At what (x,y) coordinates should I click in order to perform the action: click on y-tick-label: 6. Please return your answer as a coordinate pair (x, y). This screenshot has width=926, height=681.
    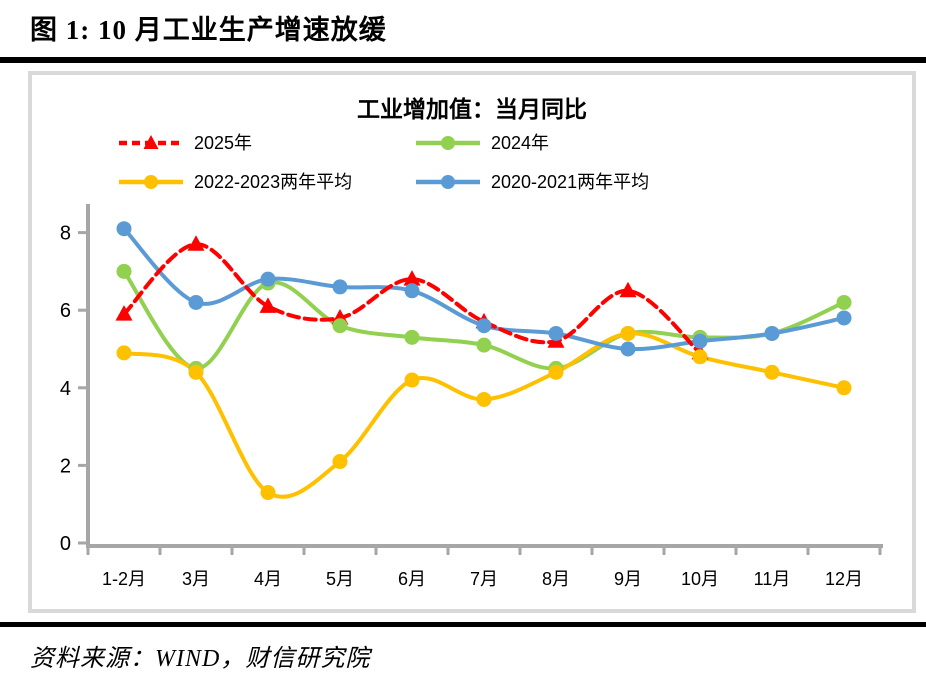
    Looking at the image, I should click on (65, 311).